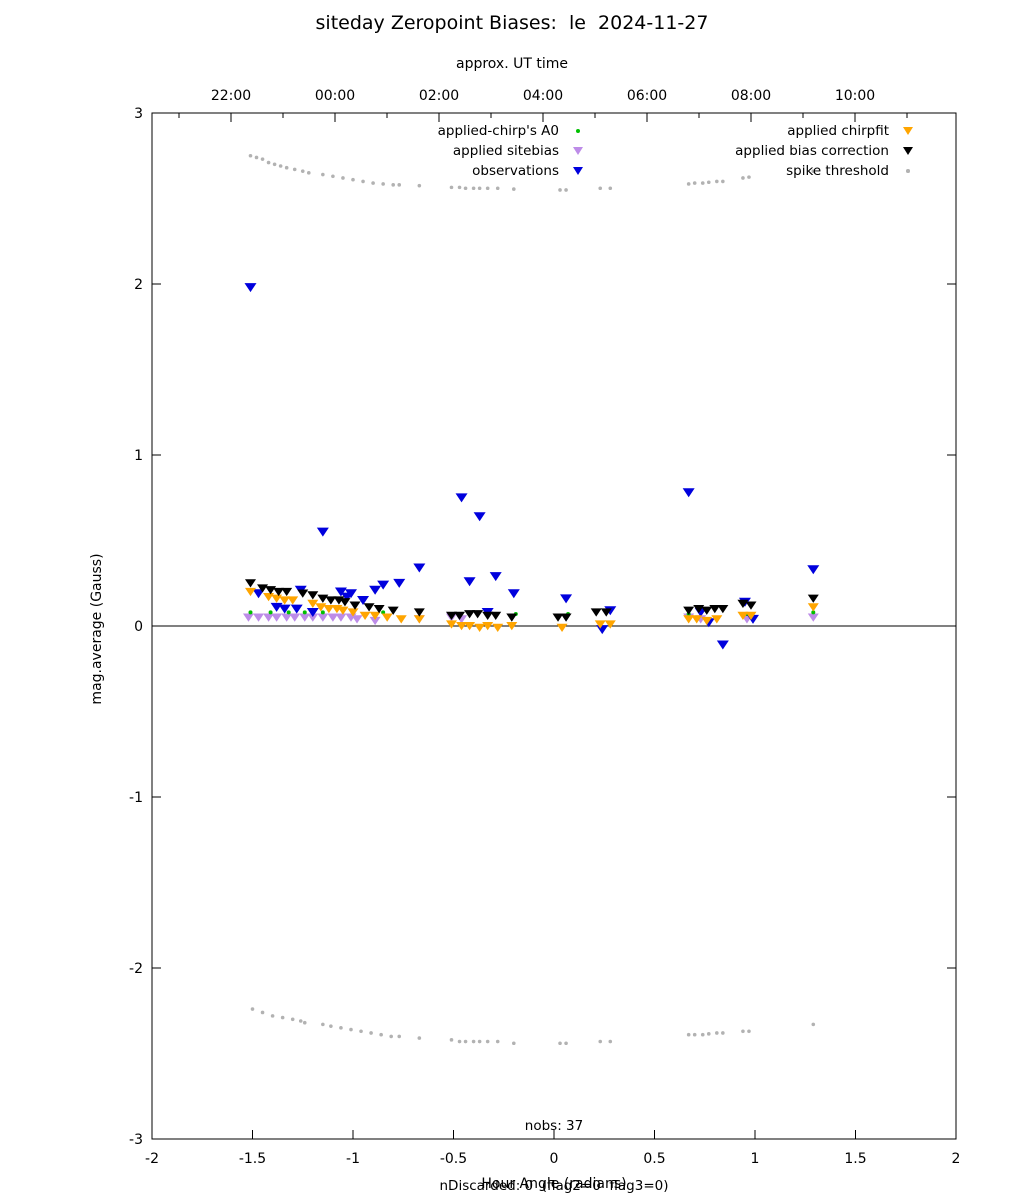 Image resolution: width=1024 pixels, height=1200 pixels. Describe the element at coordinates (505, 151) in the screenshot. I see `legend-label: applied sitebias` at that location.